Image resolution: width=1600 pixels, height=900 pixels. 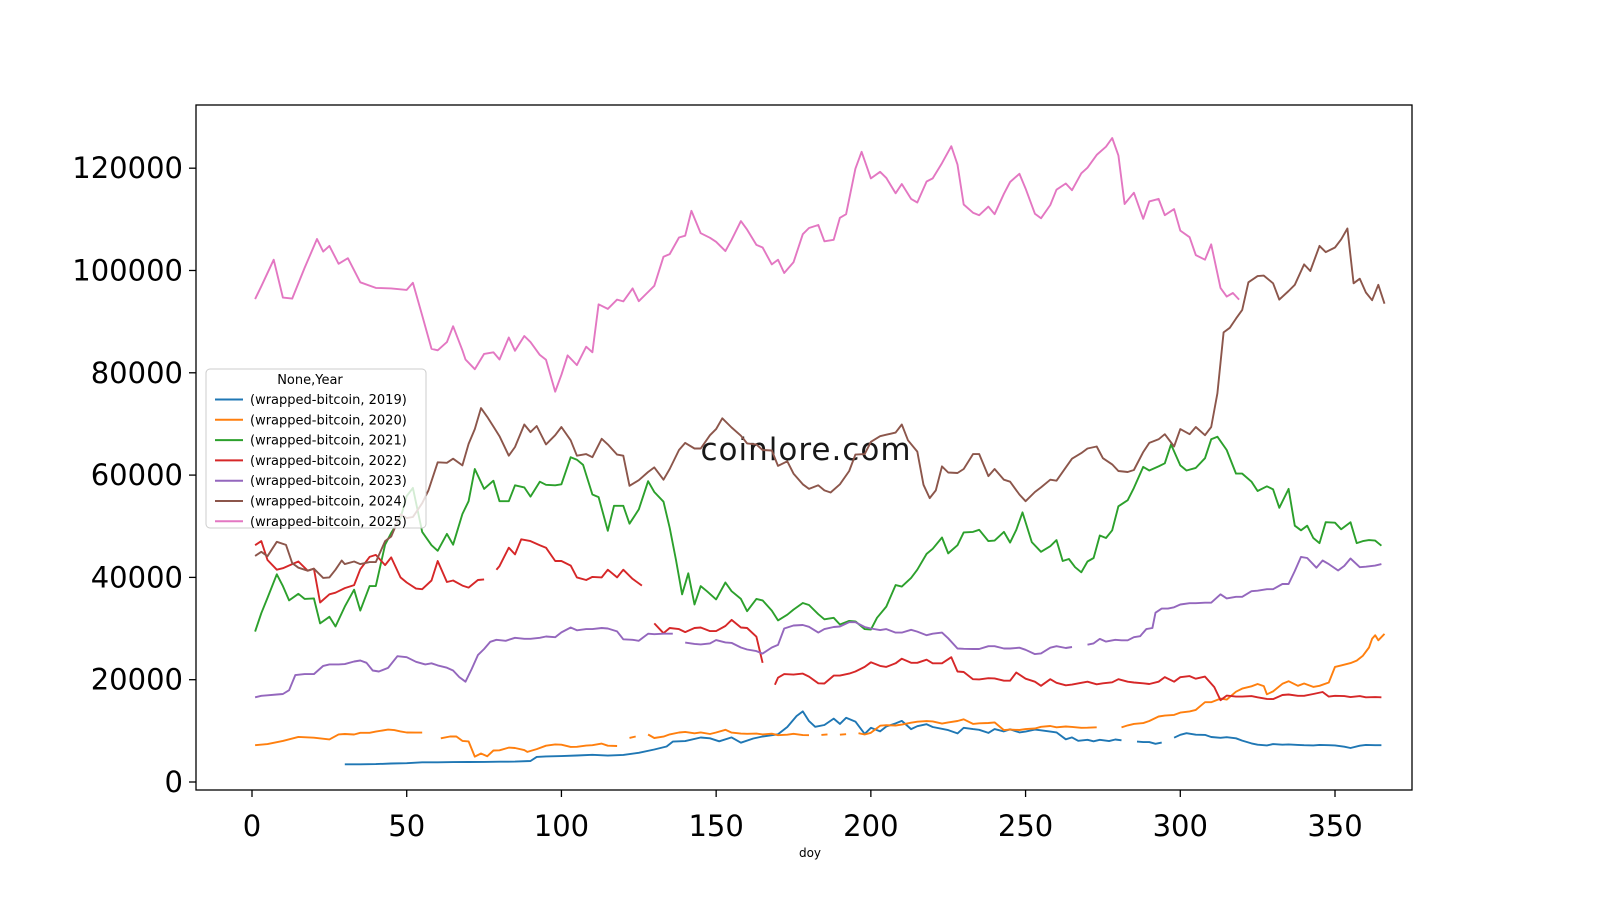 I want to click on x-axis-tick-label: 200, so click(x=870, y=826).